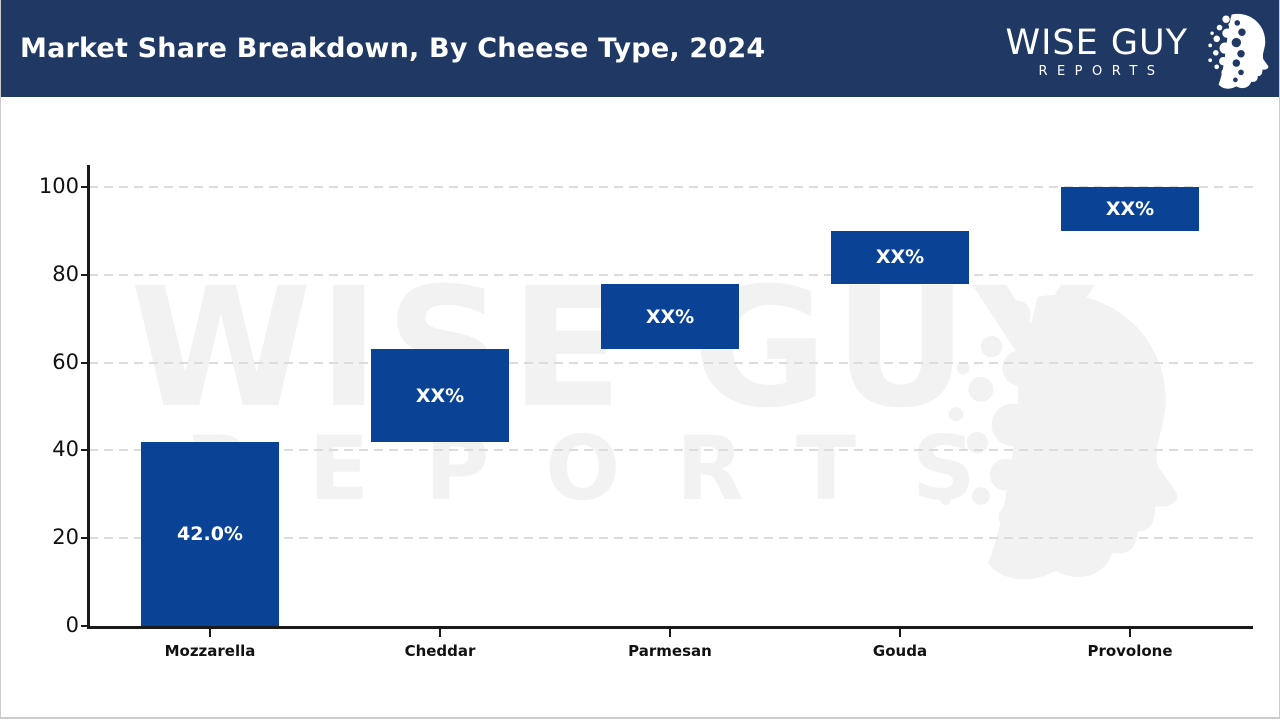 This screenshot has width=1280, height=720. What do you see at coordinates (65, 537) in the screenshot?
I see `y-axis-tick-label: 20` at bounding box center [65, 537].